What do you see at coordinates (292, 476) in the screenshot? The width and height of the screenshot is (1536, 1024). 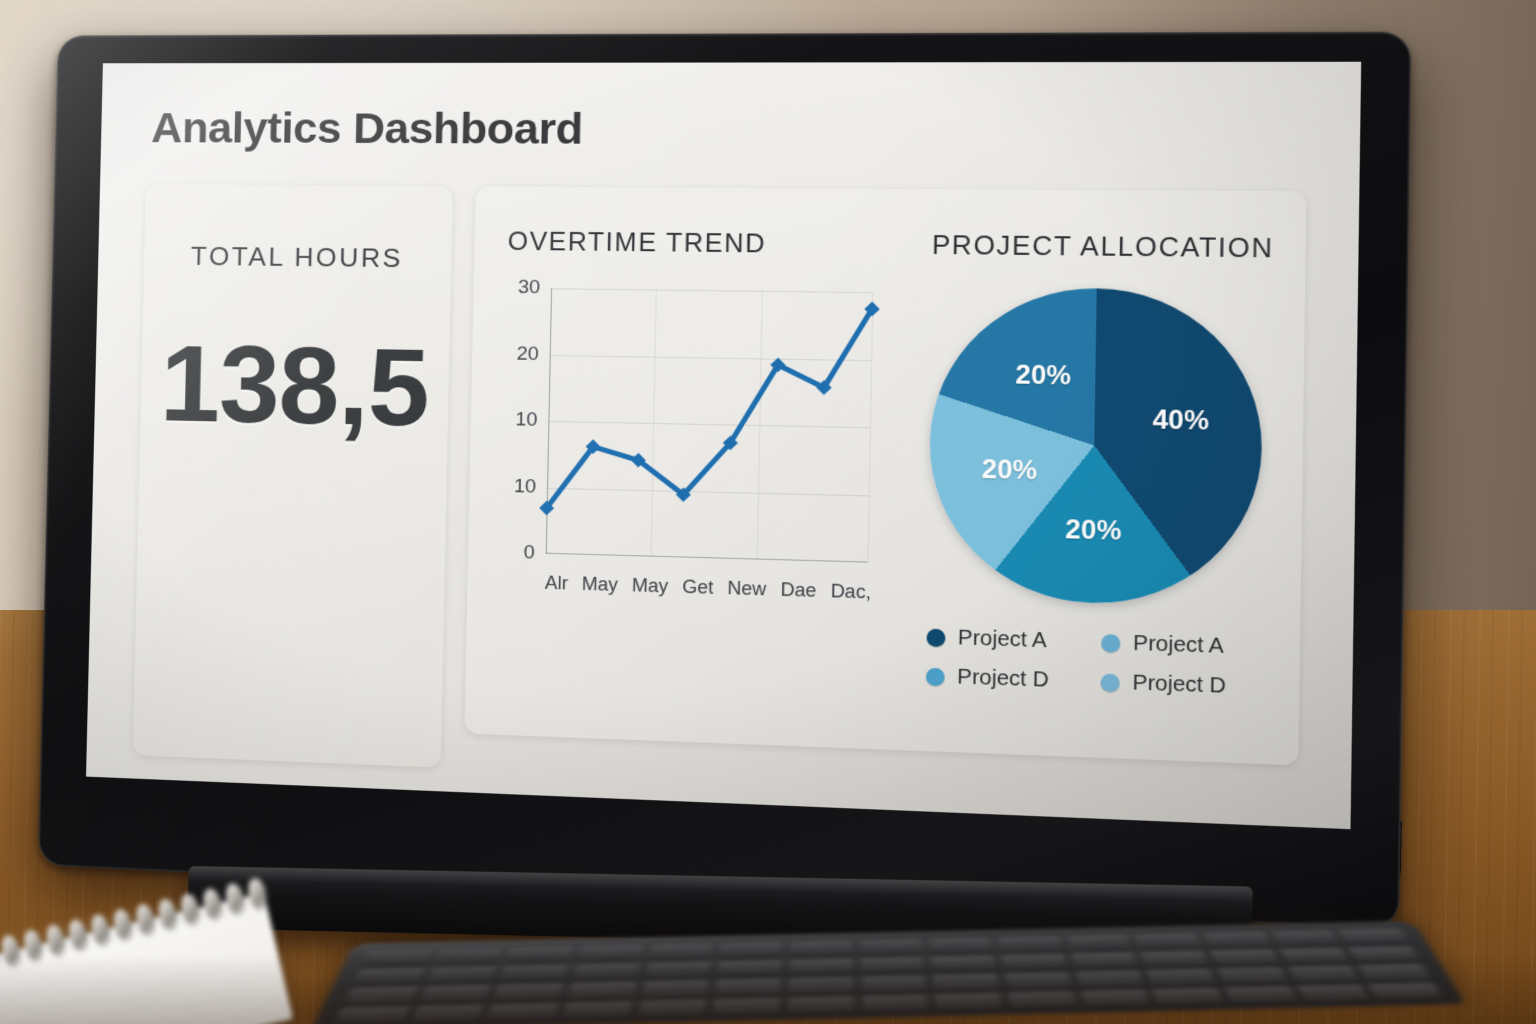 I see `total-hours-card: TOTAL HOURS 138,5` at bounding box center [292, 476].